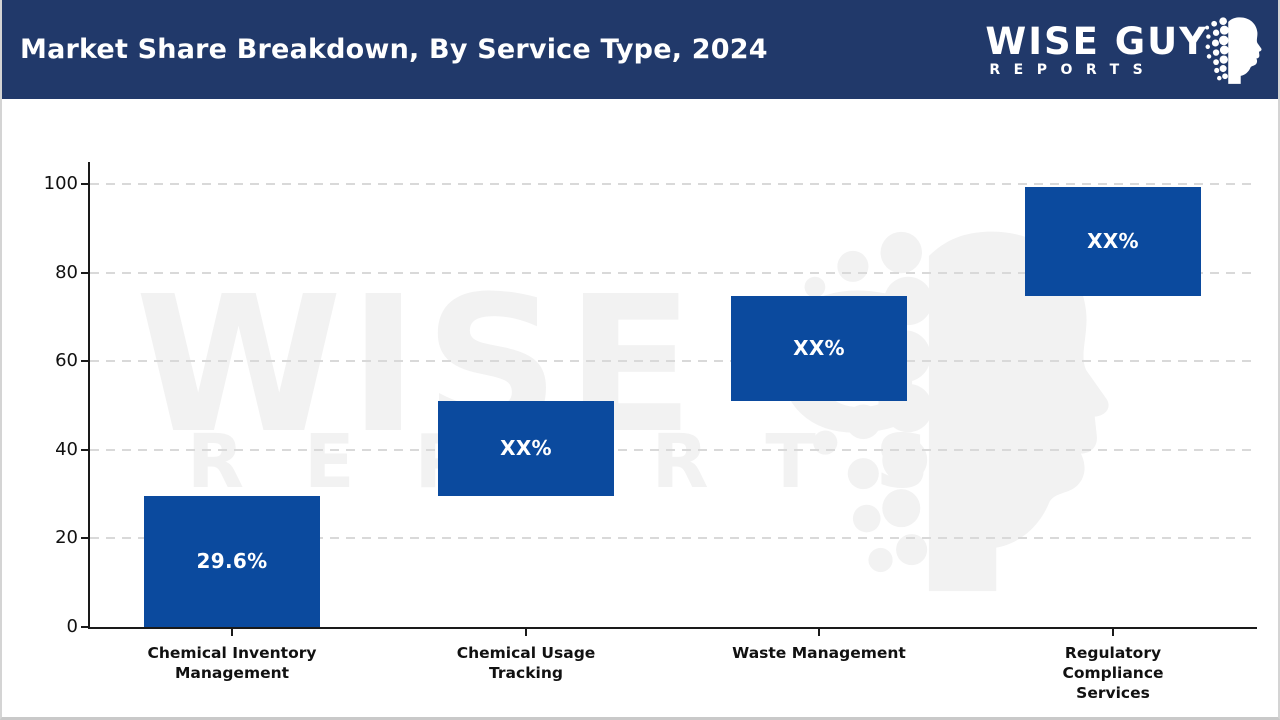 The height and width of the screenshot is (720, 1280). I want to click on bar-value-label-4: XX%, so click(1113, 241).